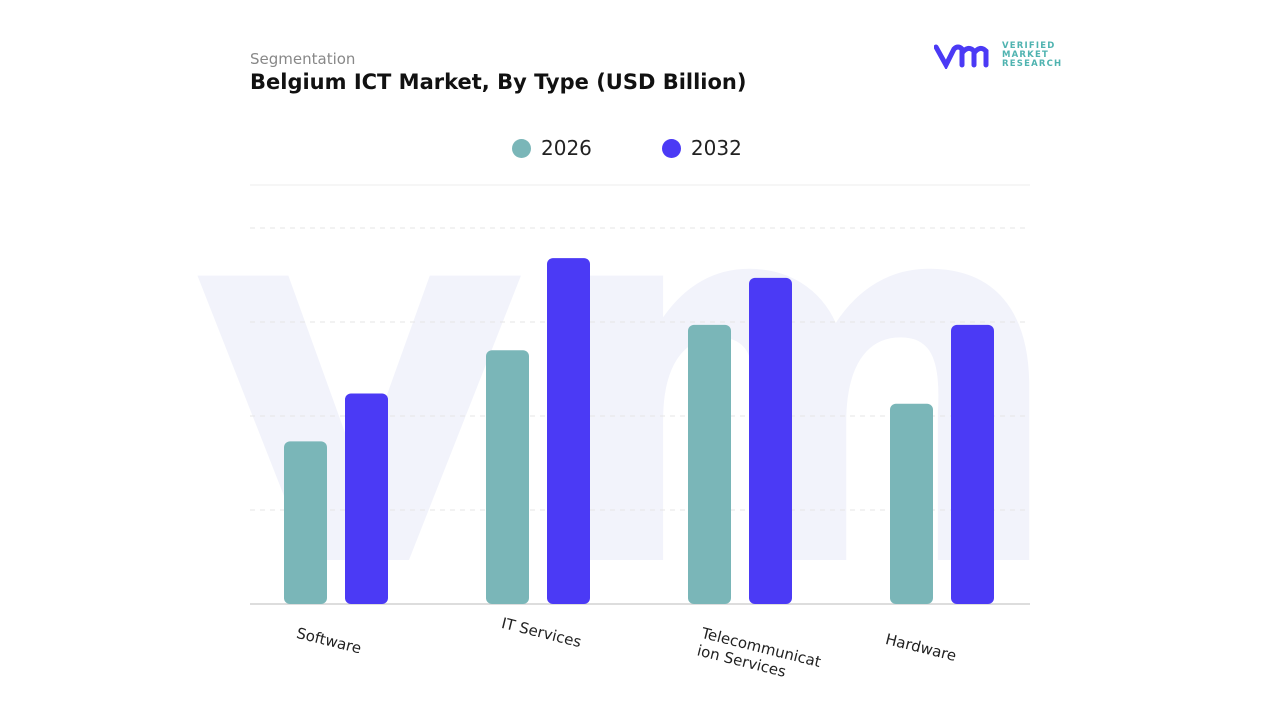  What do you see at coordinates (911, 503) in the screenshot?
I see `bar-2026-hardware` at bounding box center [911, 503].